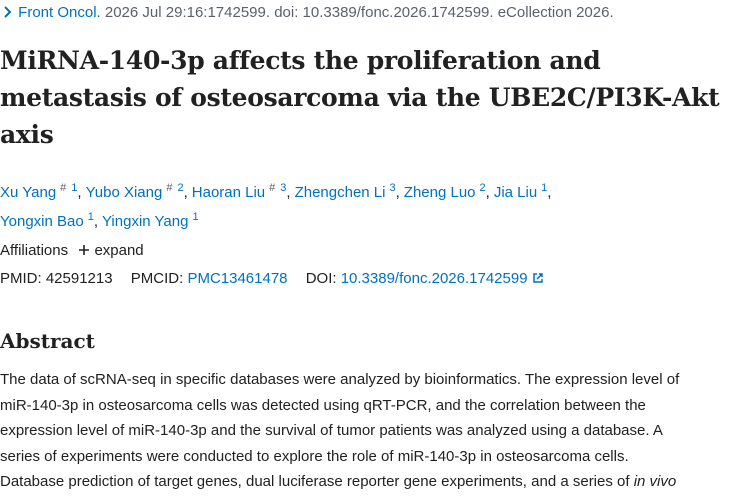 This screenshot has width=750, height=500. I want to click on abstract-italic: in vivo, so click(655, 481).